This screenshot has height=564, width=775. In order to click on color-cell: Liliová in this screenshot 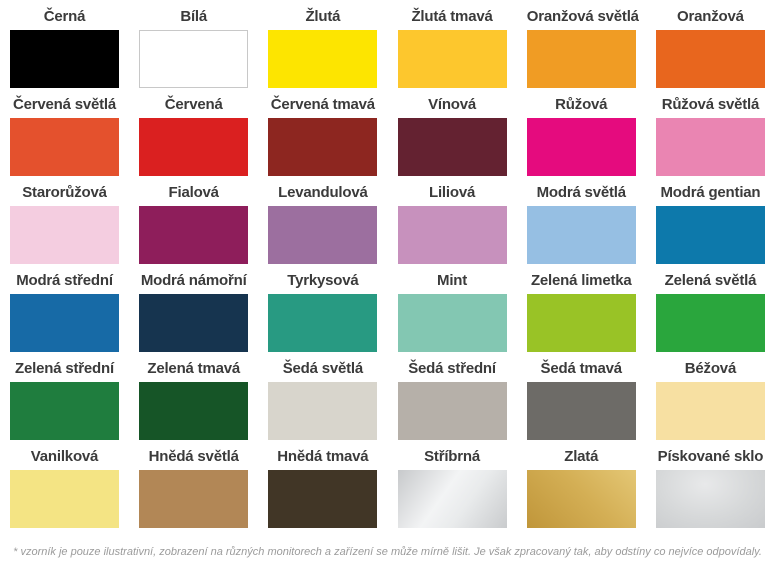, I will do `click(452, 222)`.